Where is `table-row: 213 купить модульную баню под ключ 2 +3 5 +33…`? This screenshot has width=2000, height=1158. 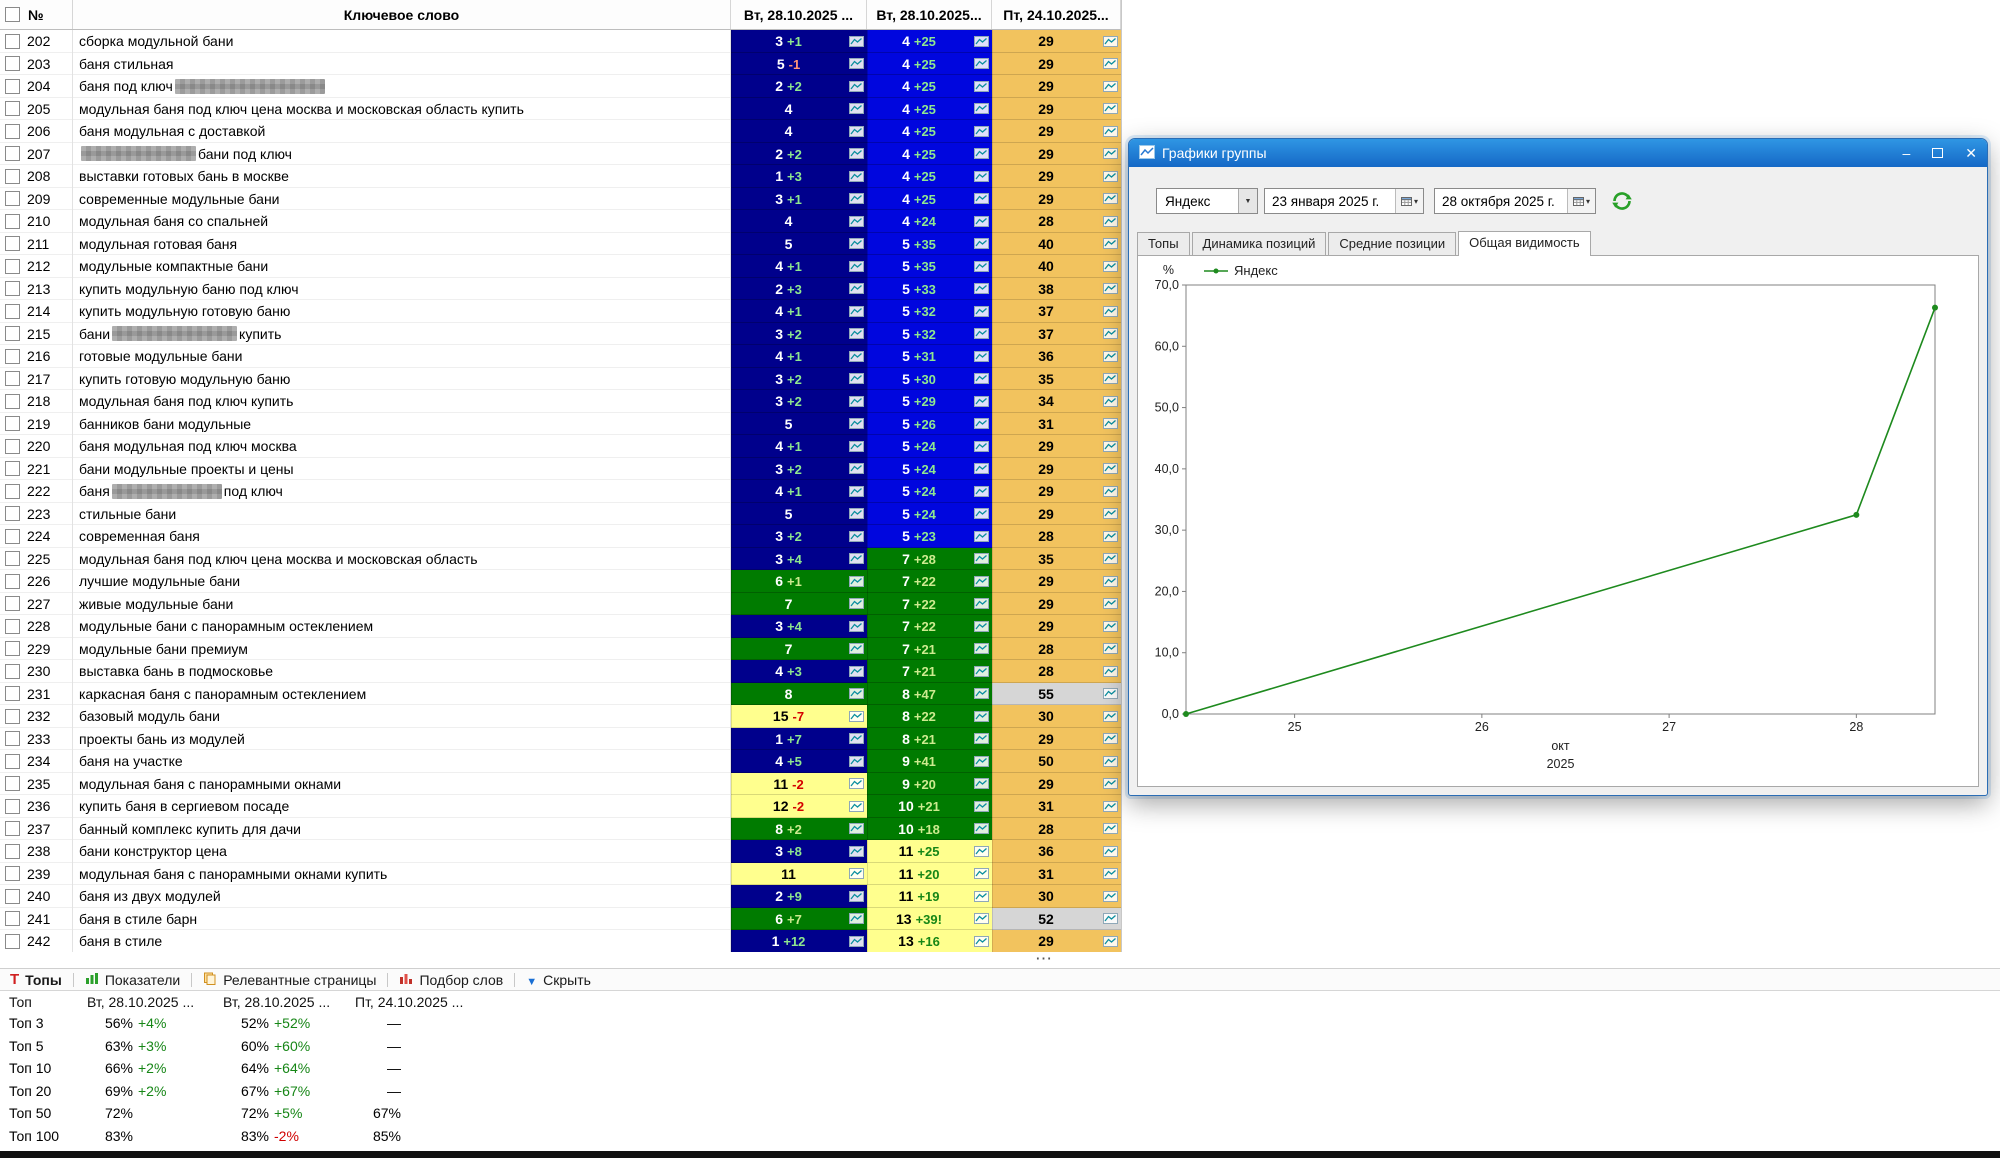 table-row: 213 купить модульную баню под ключ 2 +3 5 +33… is located at coordinates (560, 288).